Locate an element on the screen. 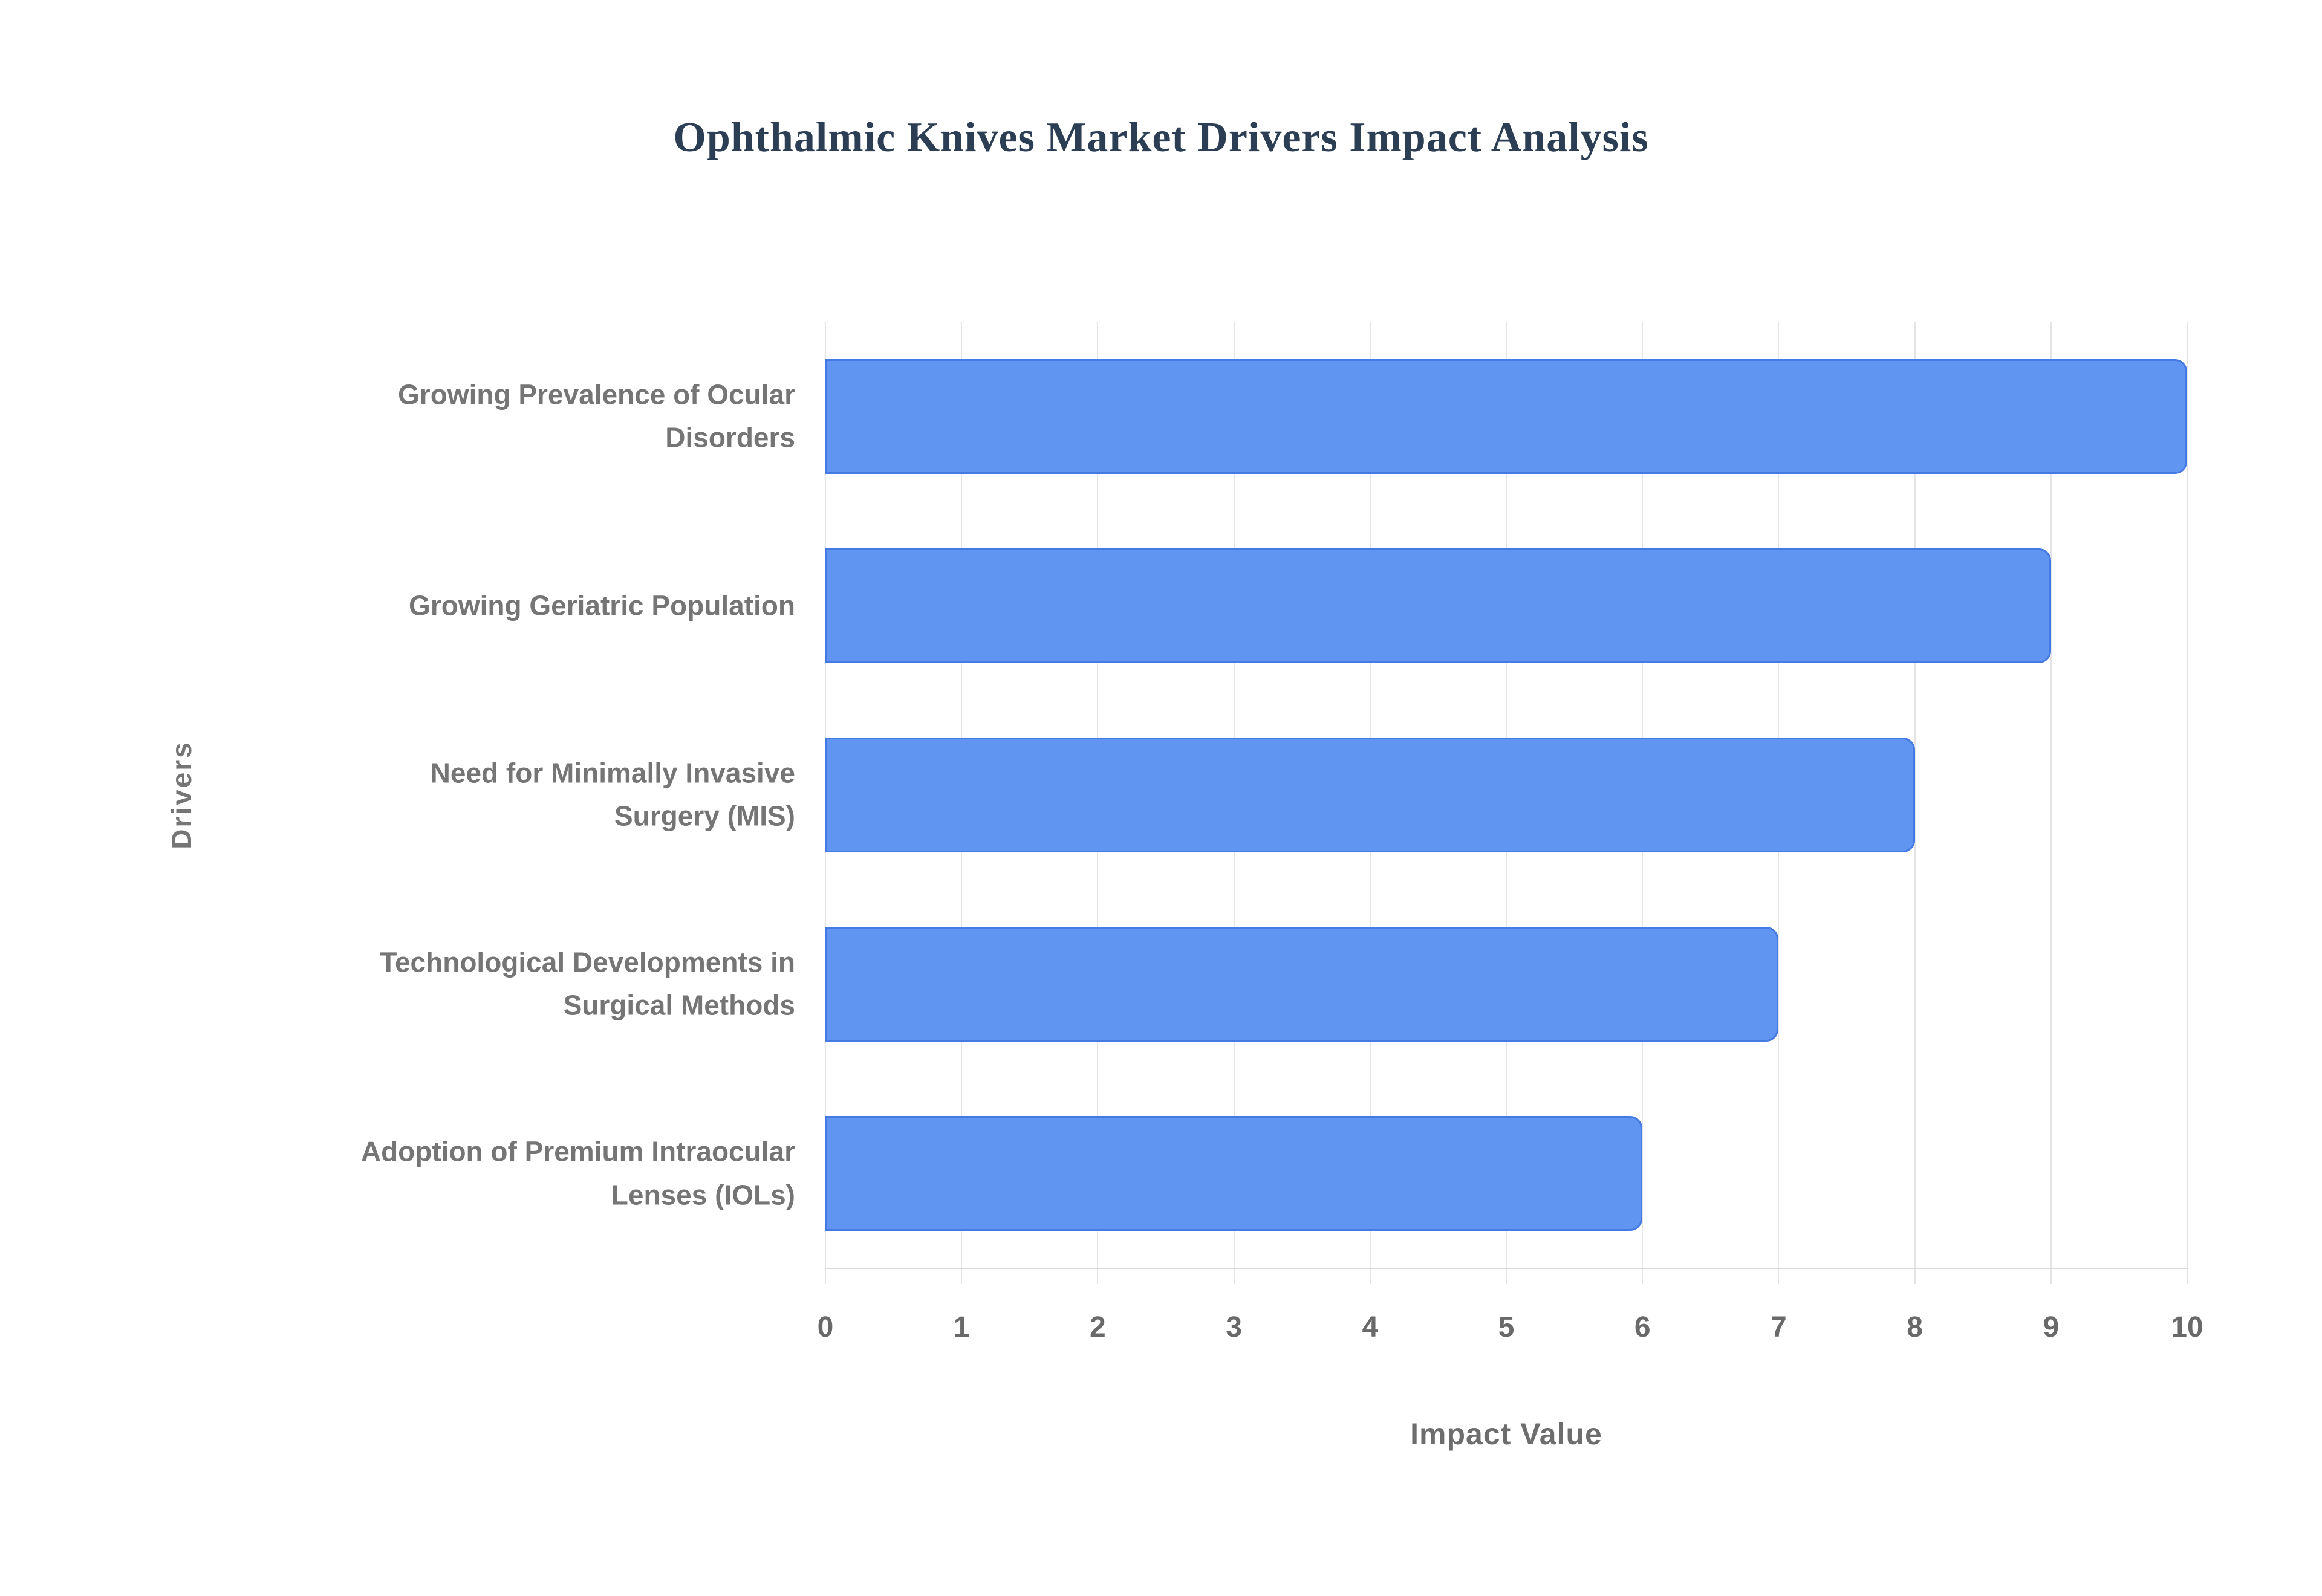  x-axis-line is located at coordinates (1506, 1268).